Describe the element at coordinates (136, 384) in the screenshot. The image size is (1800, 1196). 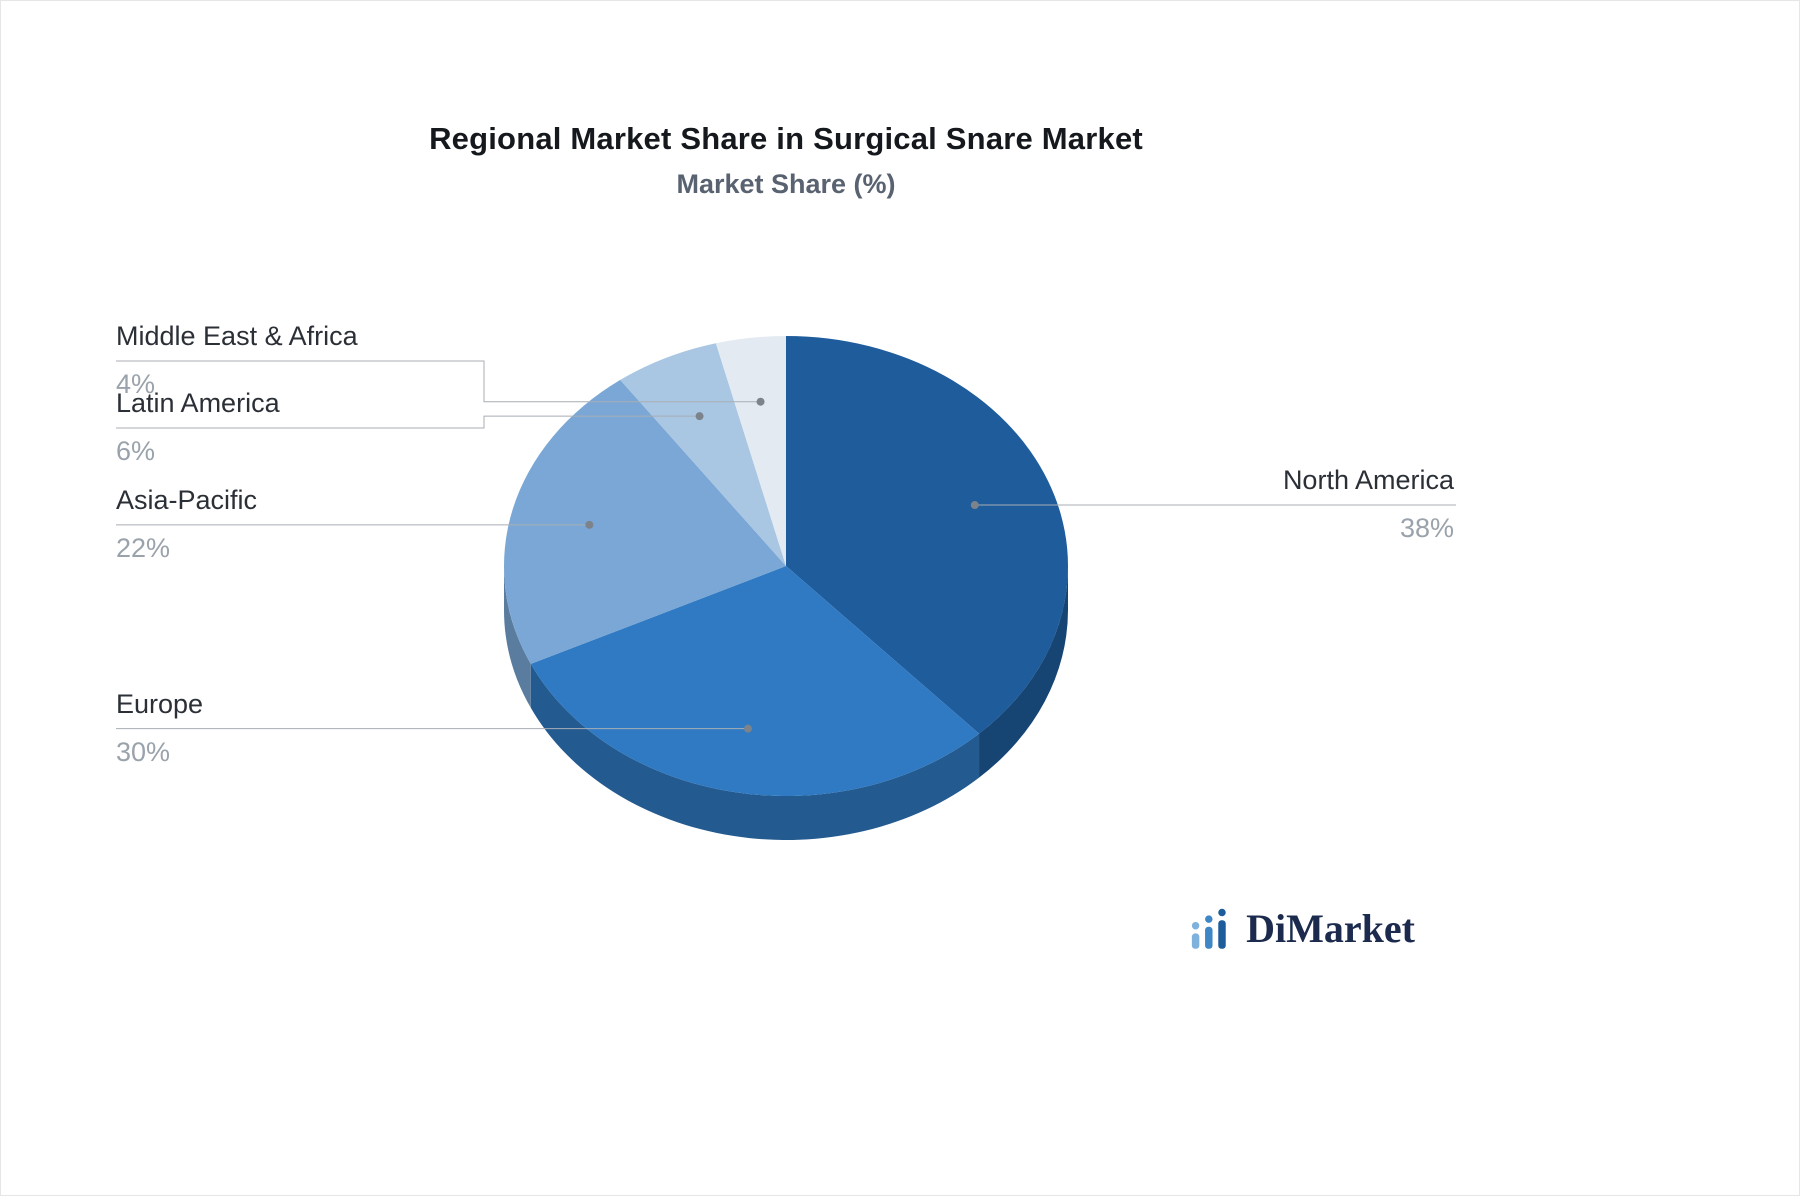
I see `slice-value-middle-east-africa: 4%` at that location.